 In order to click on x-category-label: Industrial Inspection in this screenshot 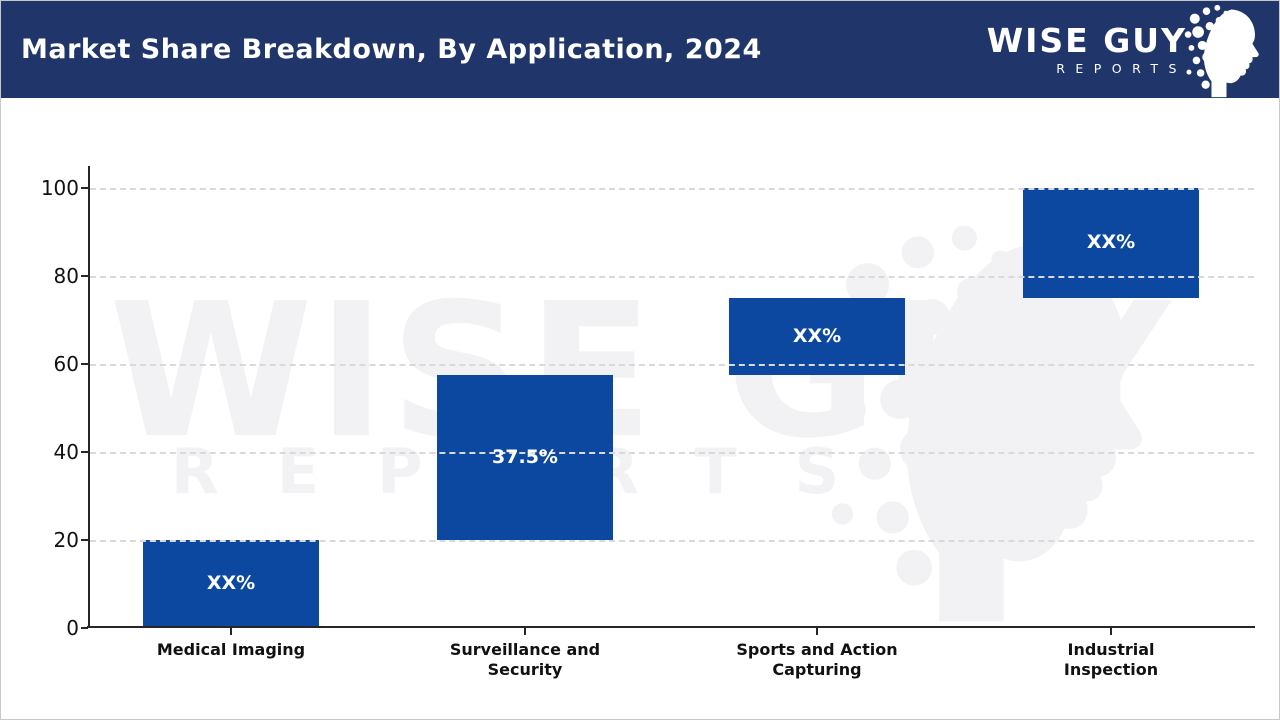, I will do `click(1111, 659)`.